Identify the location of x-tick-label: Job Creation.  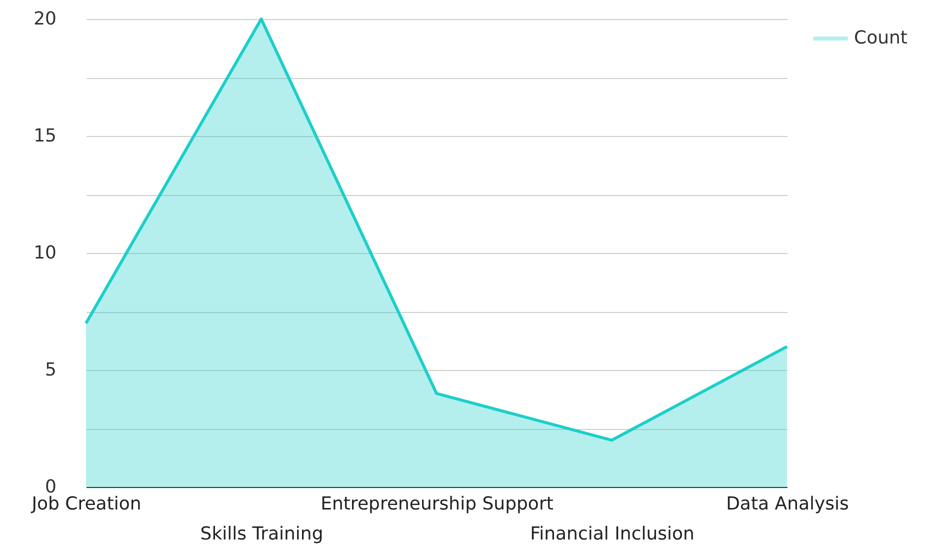
(86, 504).